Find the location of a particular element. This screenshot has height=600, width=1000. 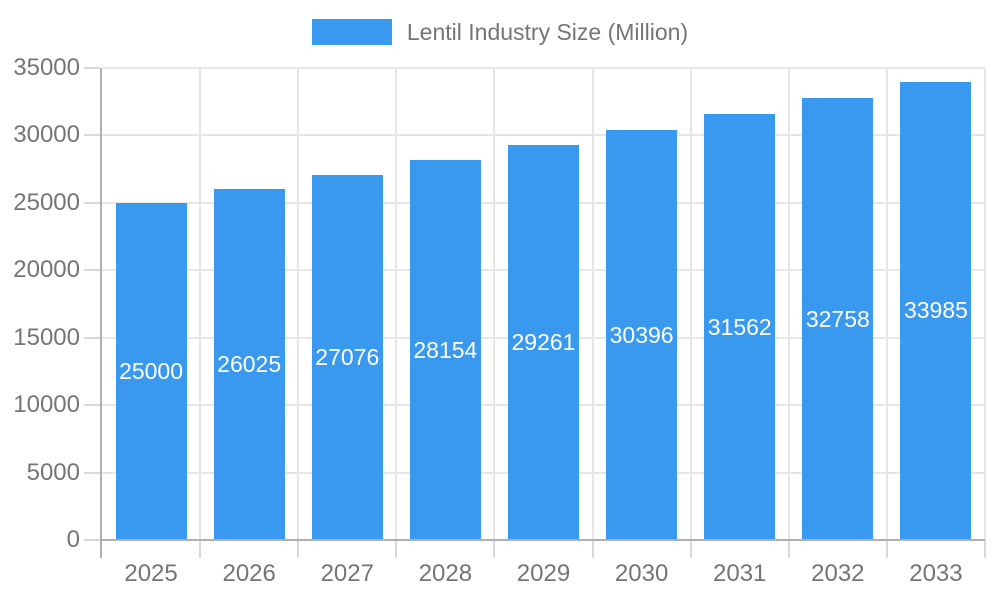

y-tick-label-20000: 20000 is located at coordinates (46, 270).